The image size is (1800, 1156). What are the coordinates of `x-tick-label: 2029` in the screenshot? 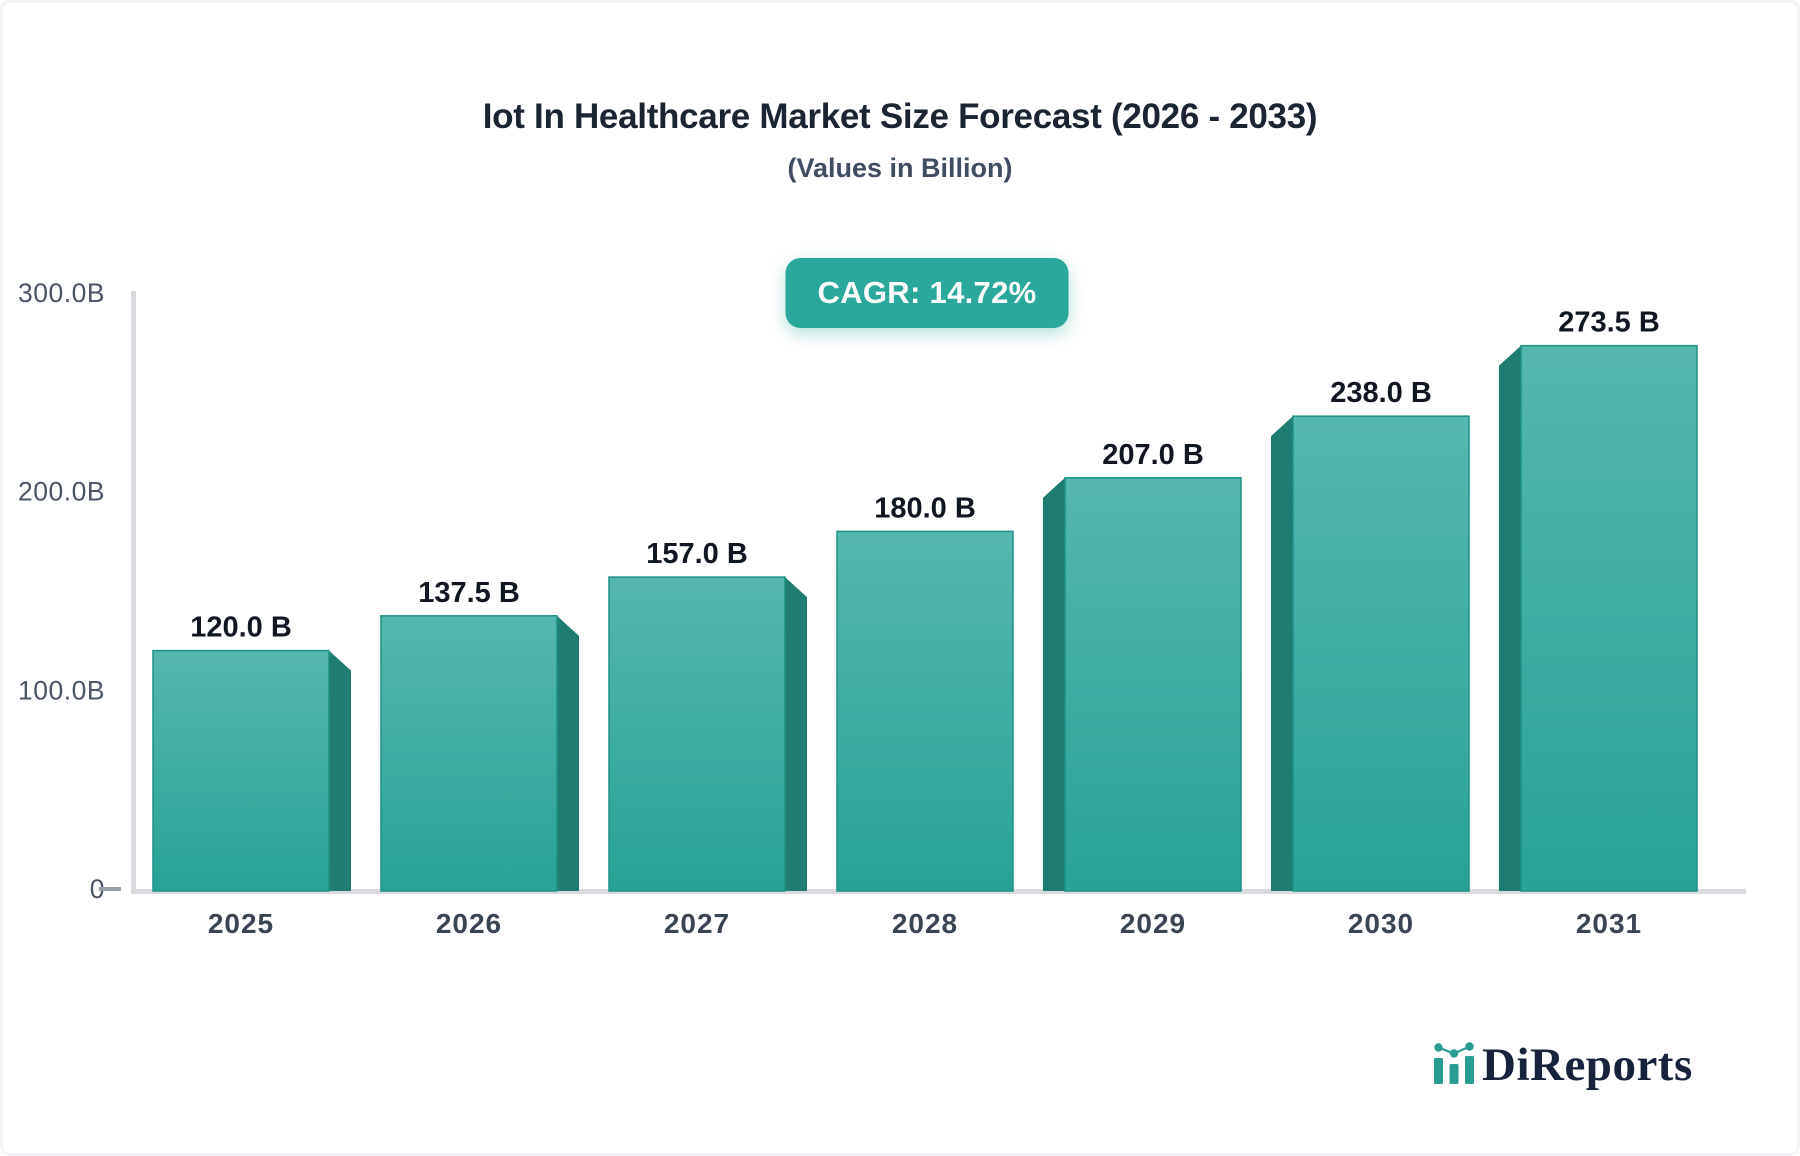 It's located at (1153, 923).